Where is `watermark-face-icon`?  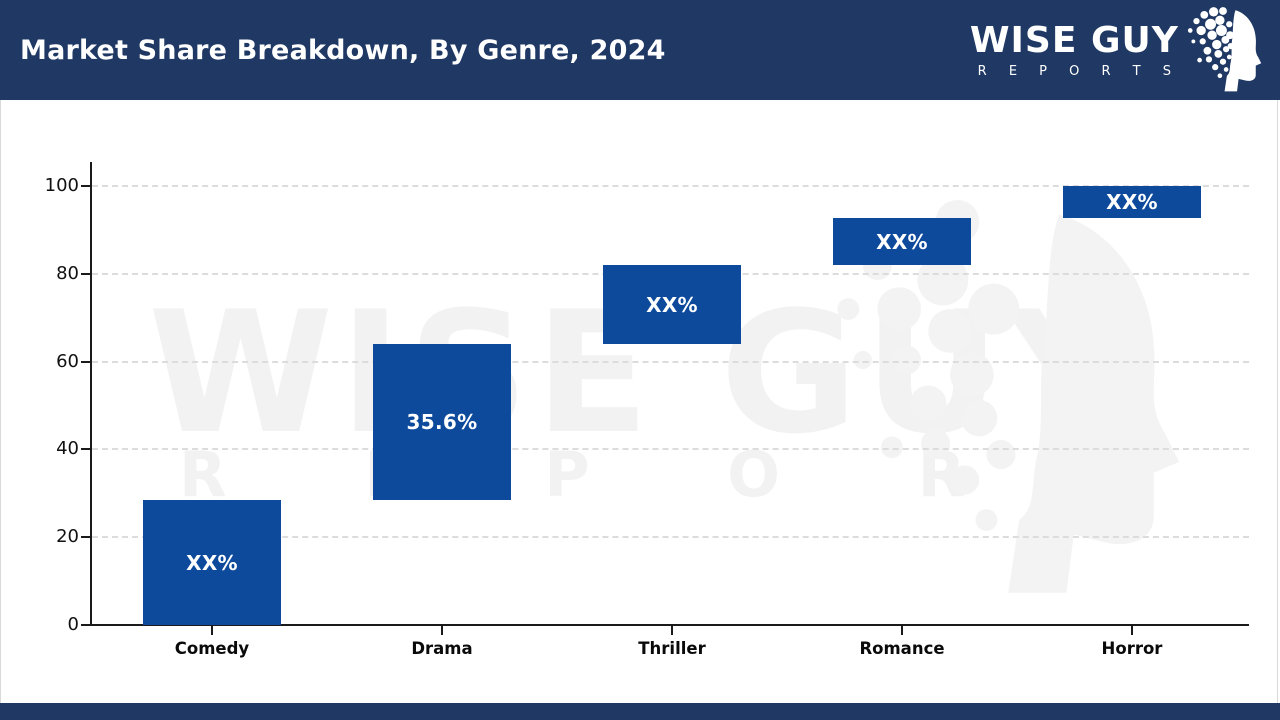
watermark-face-icon is located at coordinates (1008, 396).